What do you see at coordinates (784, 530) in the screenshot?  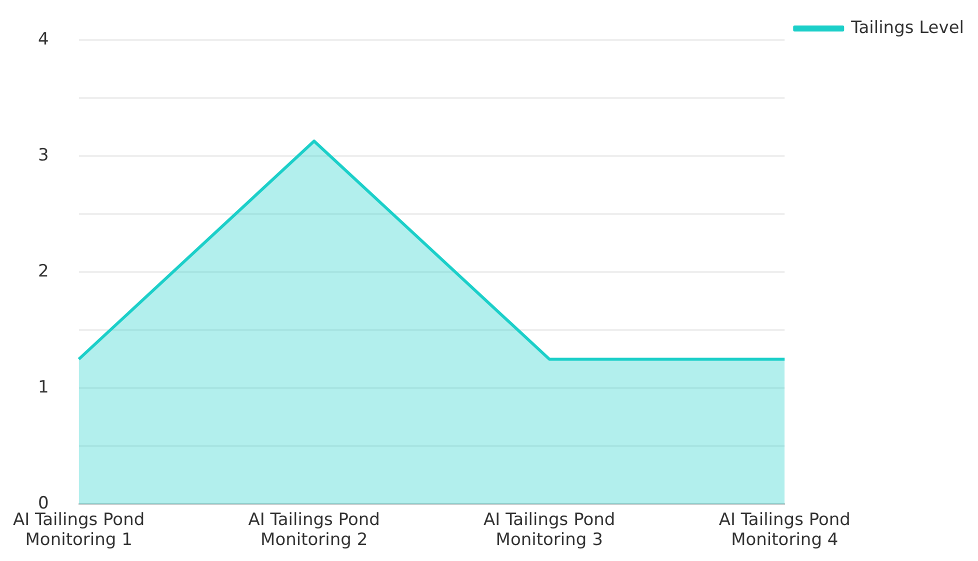 I see `x-tick-label: AI Tailings Pond Monitoring 4` at bounding box center [784, 530].